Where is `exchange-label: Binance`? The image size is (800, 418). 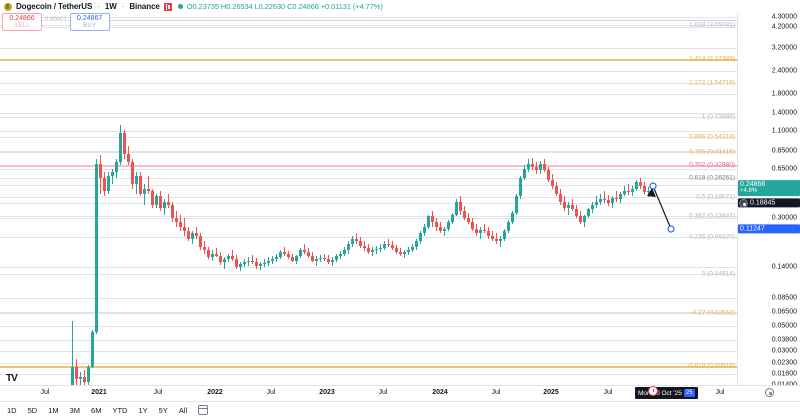 exchange-label: Binance is located at coordinates (144, 6).